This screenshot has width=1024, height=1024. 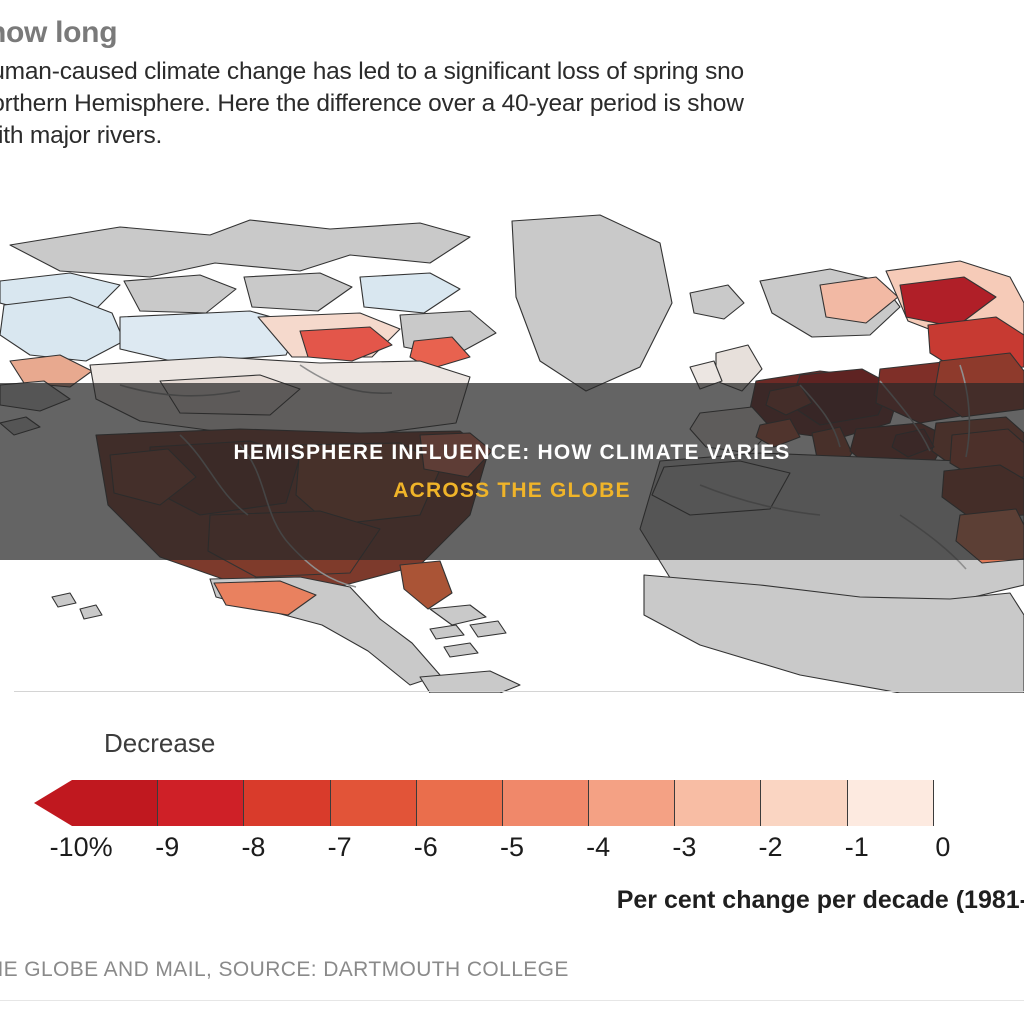 What do you see at coordinates (425, 847) in the screenshot?
I see `ramp-tick-label: -6` at bounding box center [425, 847].